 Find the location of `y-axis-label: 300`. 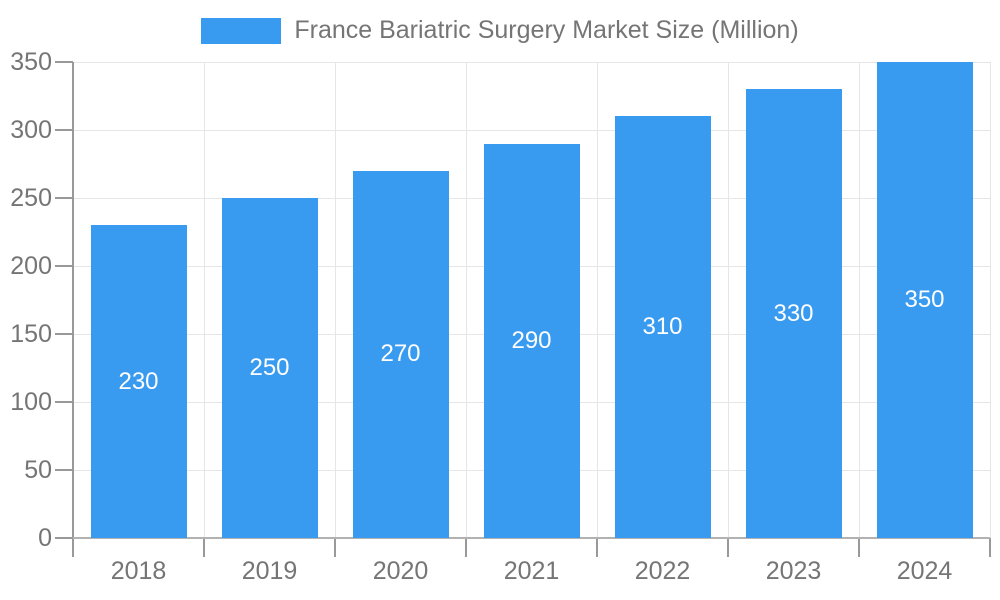

y-axis-label: 300 is located at coordinates (31, 130).